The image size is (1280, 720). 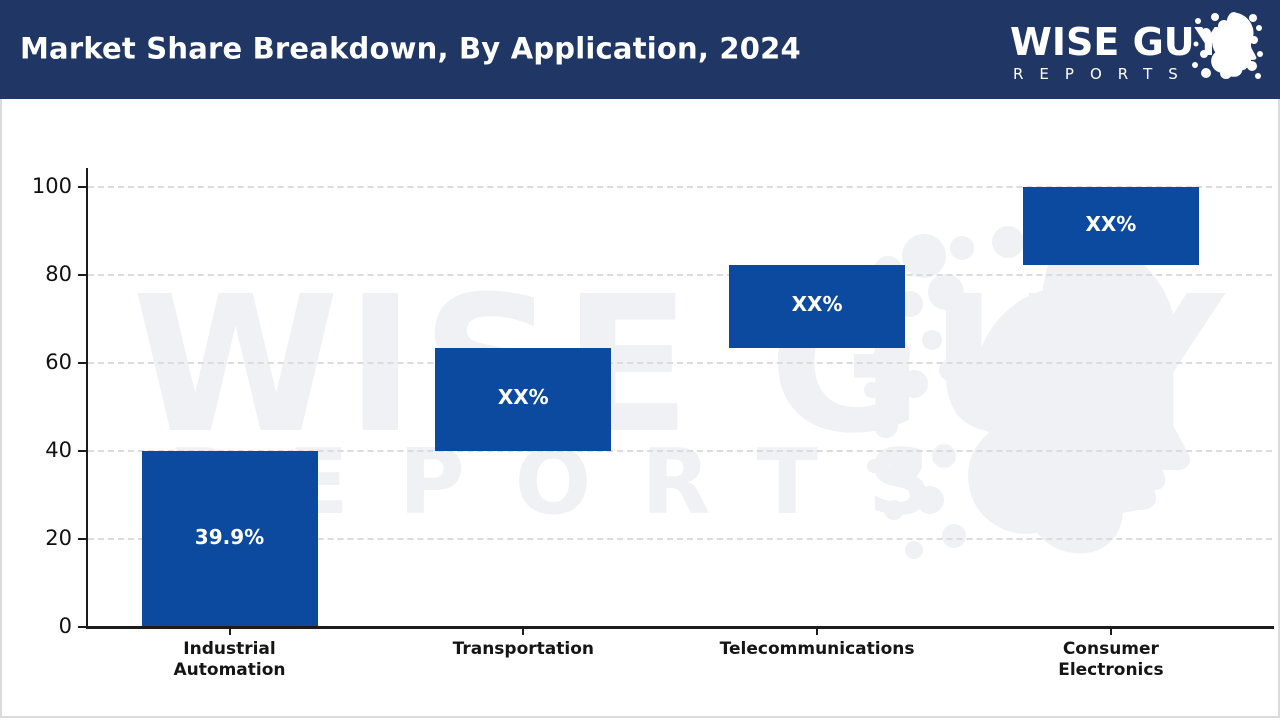 I want to click on y-tick-label-0: 0, so click(x=65, y=625).